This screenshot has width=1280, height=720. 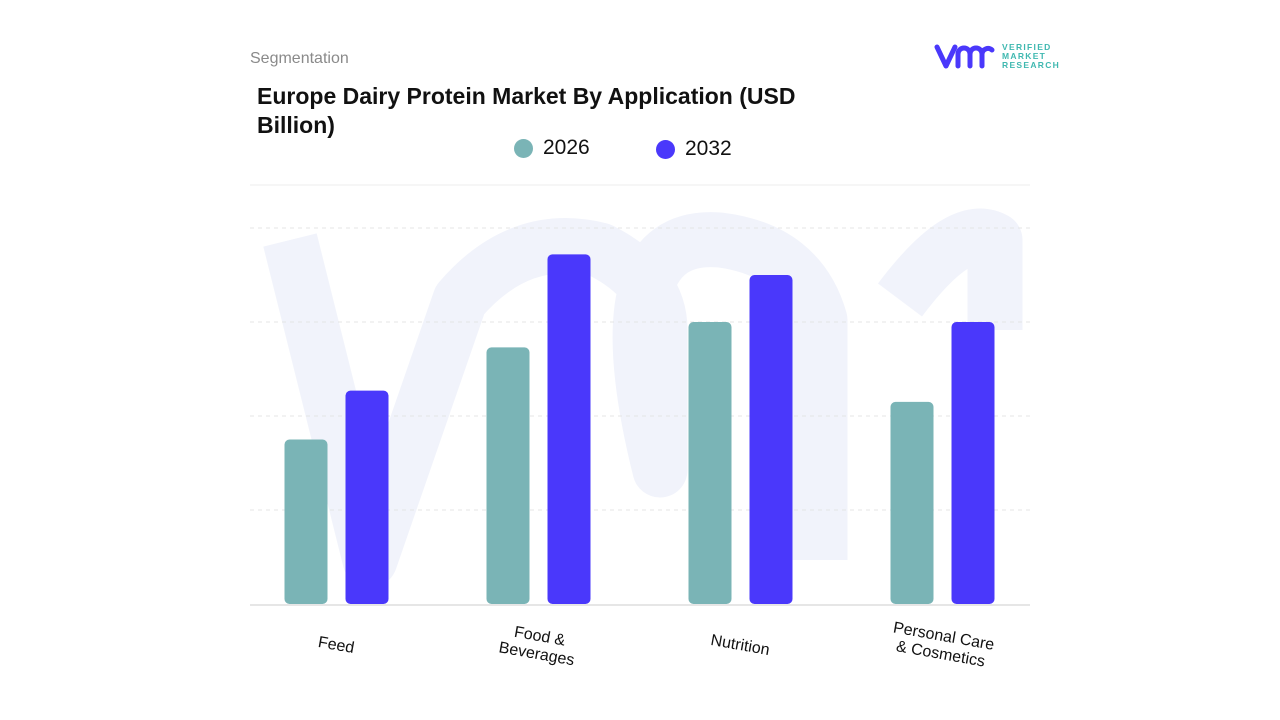 I want to click on legend-swatch-2032, so click(x=665, y=149).